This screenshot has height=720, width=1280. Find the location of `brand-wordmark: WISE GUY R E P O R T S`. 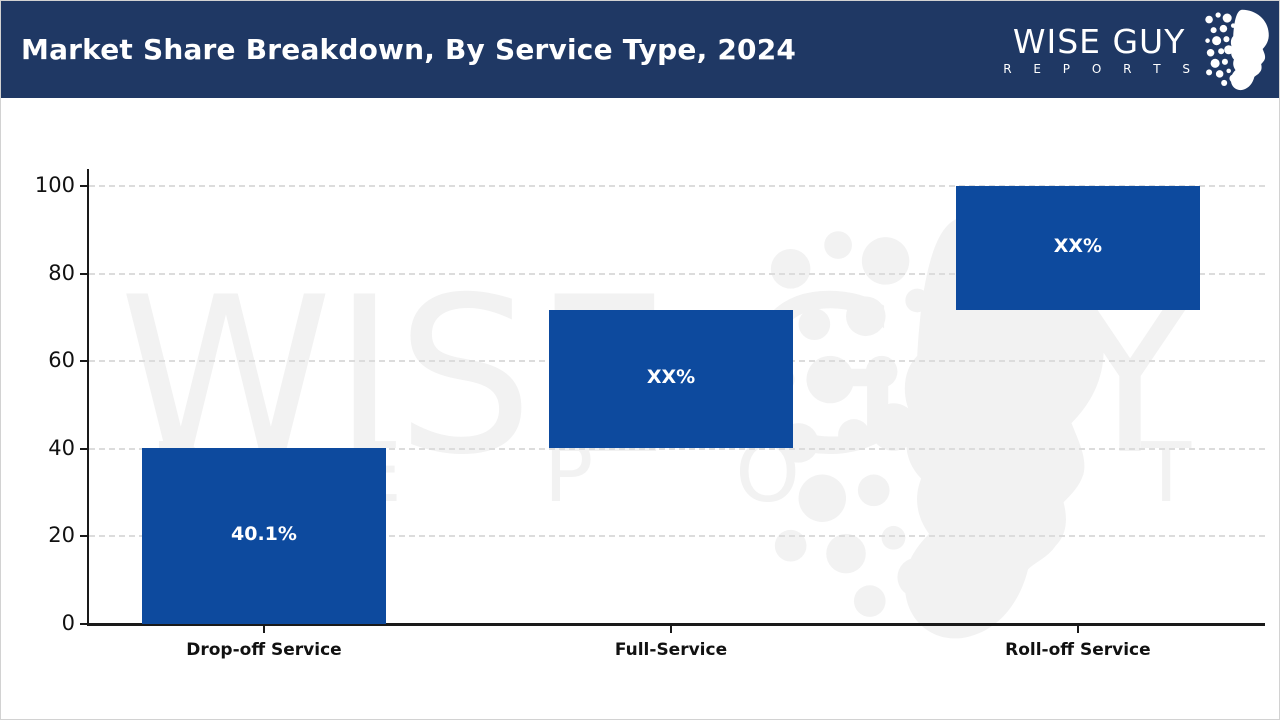

brand-wordmark: WISE GUY R E P O R T S is located at coordinates (1099, 50).